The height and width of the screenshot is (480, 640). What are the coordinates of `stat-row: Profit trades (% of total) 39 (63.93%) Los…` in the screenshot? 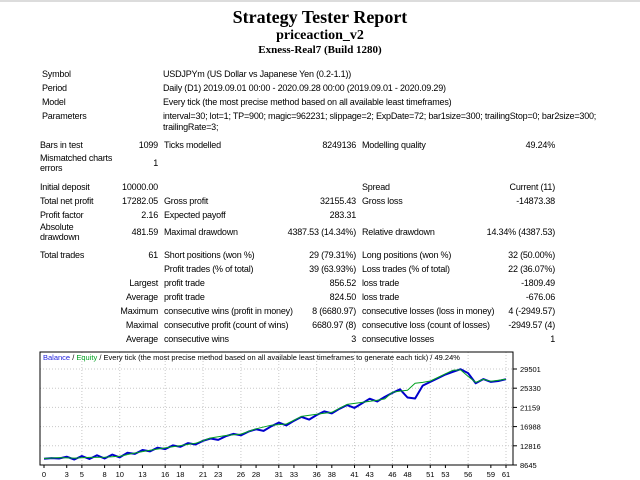 It's located at (340, 269).